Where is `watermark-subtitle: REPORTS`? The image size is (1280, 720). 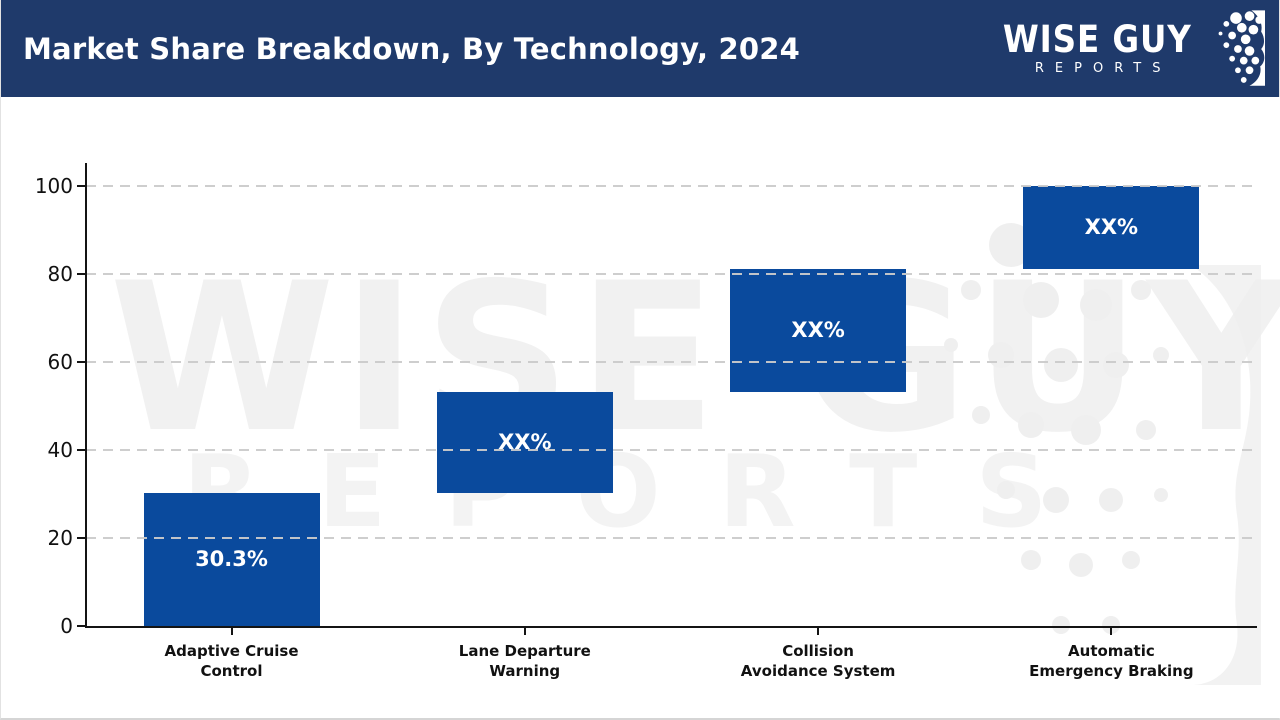 watermark-subtitle: REPORTS is located at coordinates (644, 491).